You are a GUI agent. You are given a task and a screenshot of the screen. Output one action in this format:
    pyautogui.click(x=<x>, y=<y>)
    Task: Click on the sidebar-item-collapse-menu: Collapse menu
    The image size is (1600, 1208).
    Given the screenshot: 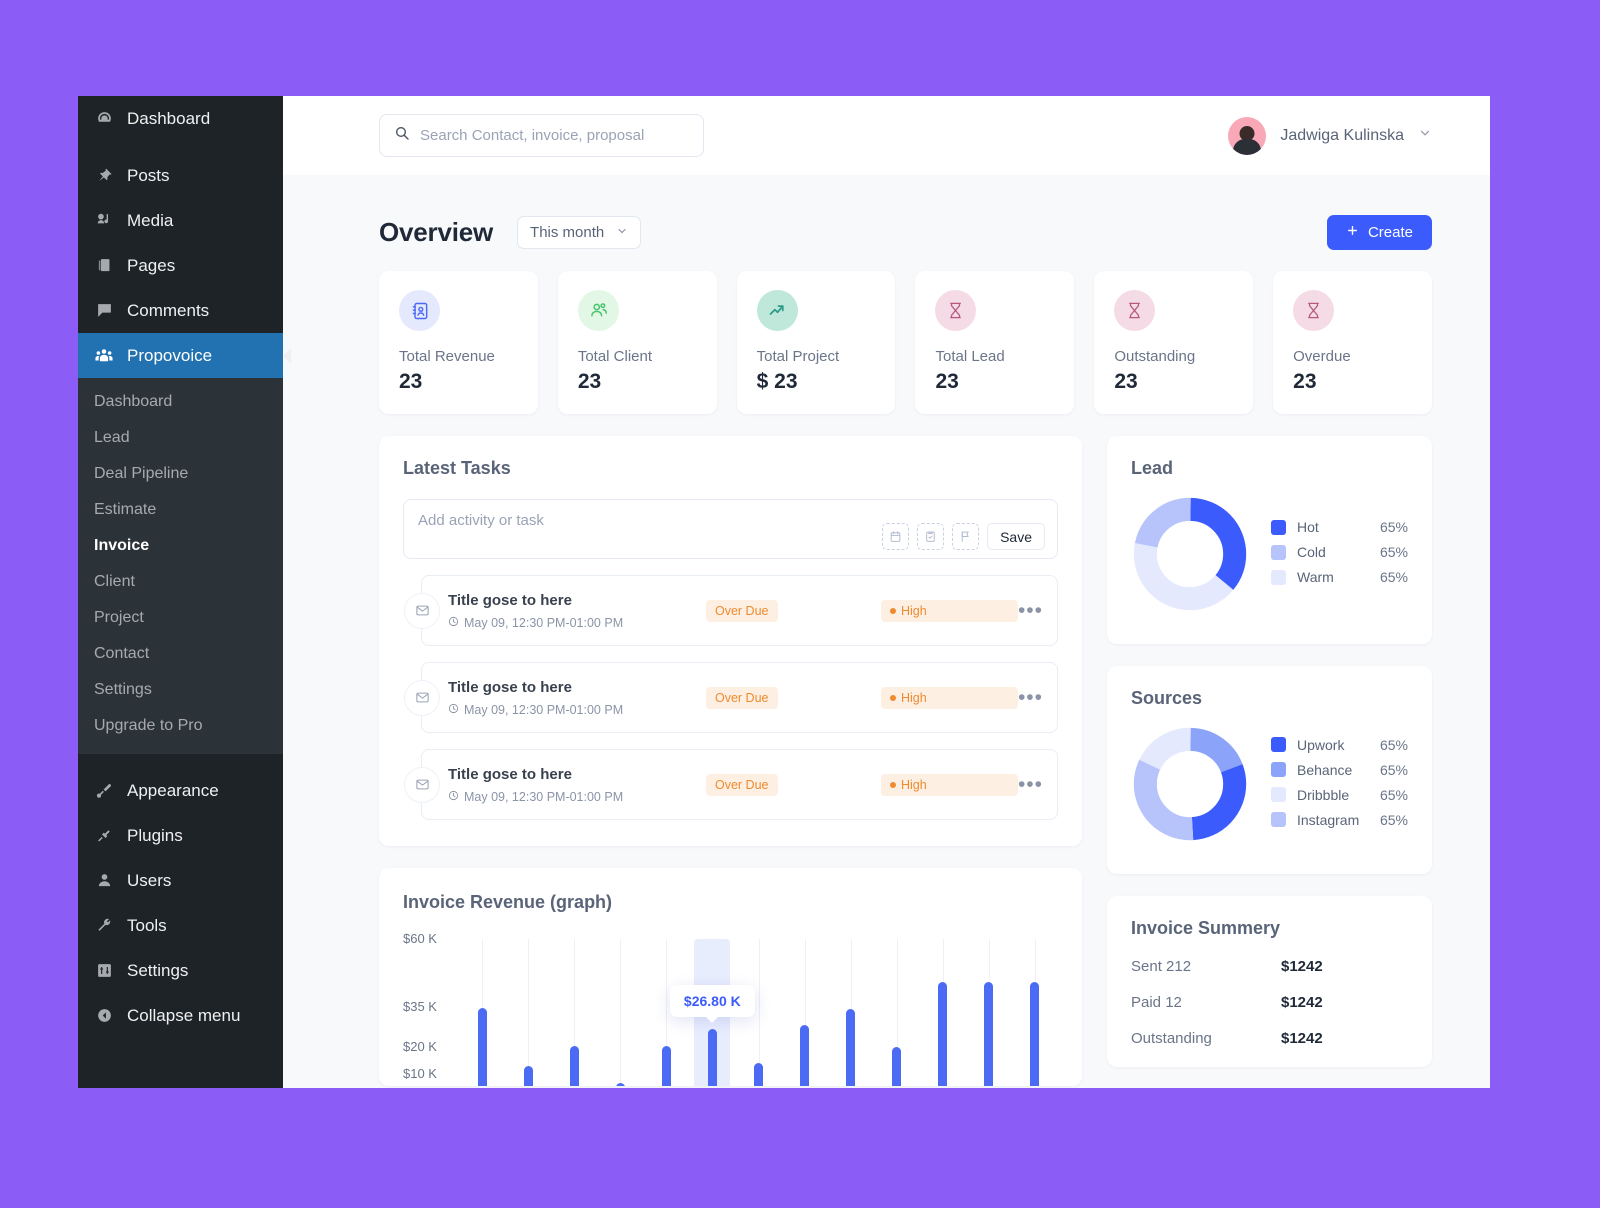 What is the action you would take?
    pyautogui.click(x=180, y=1015)
    